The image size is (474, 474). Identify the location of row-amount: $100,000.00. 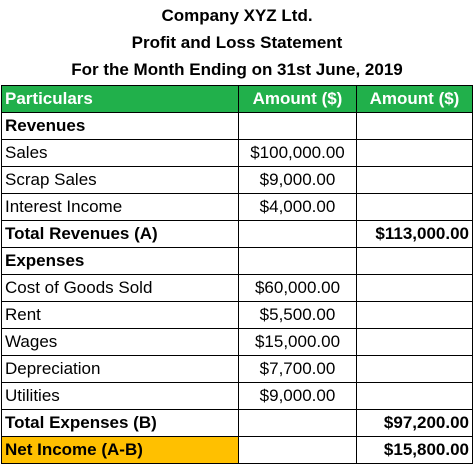
(297, 153).